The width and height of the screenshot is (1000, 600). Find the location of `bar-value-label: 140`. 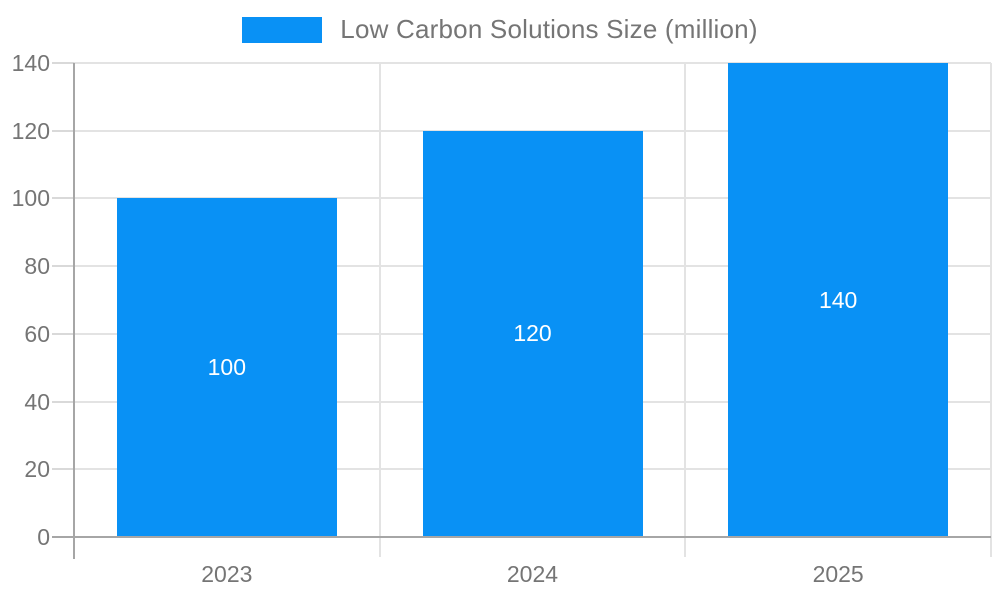

bar-value-label: 140 is located at coordinates (838, 299).